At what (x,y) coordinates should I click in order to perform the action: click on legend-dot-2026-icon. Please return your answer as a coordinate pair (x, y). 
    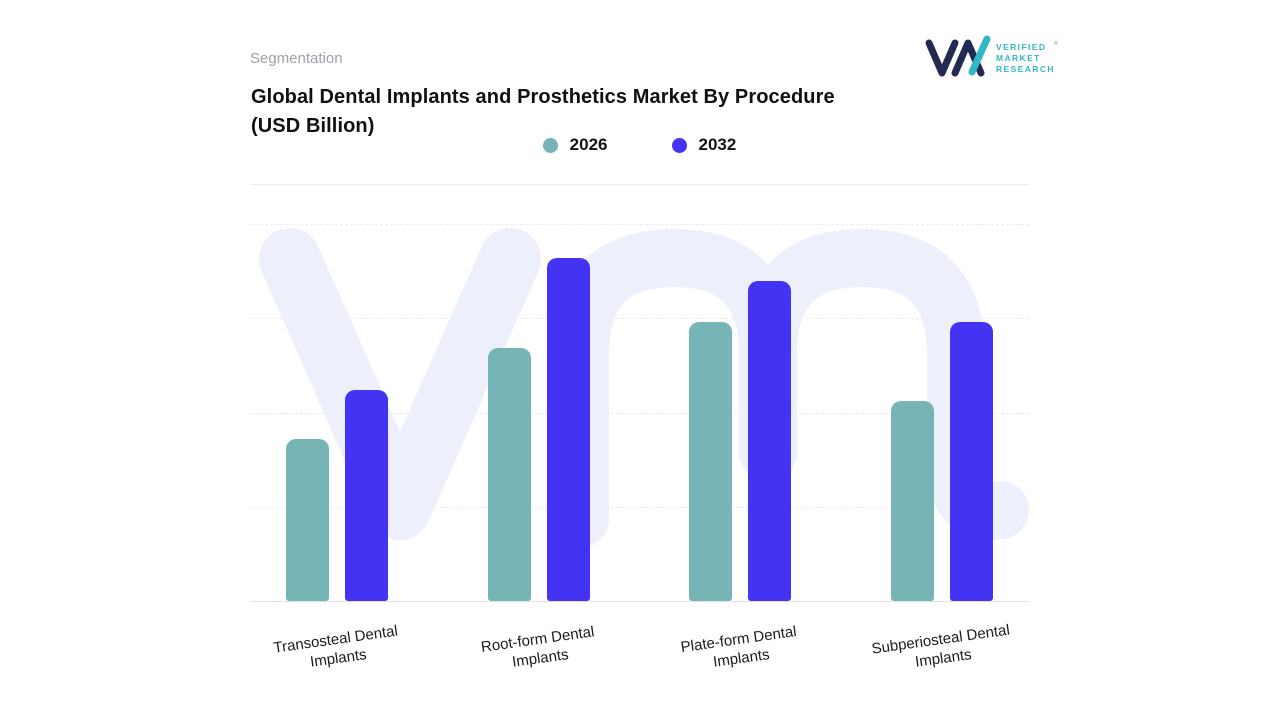
    Looking at the image, I should click on (550, 145).